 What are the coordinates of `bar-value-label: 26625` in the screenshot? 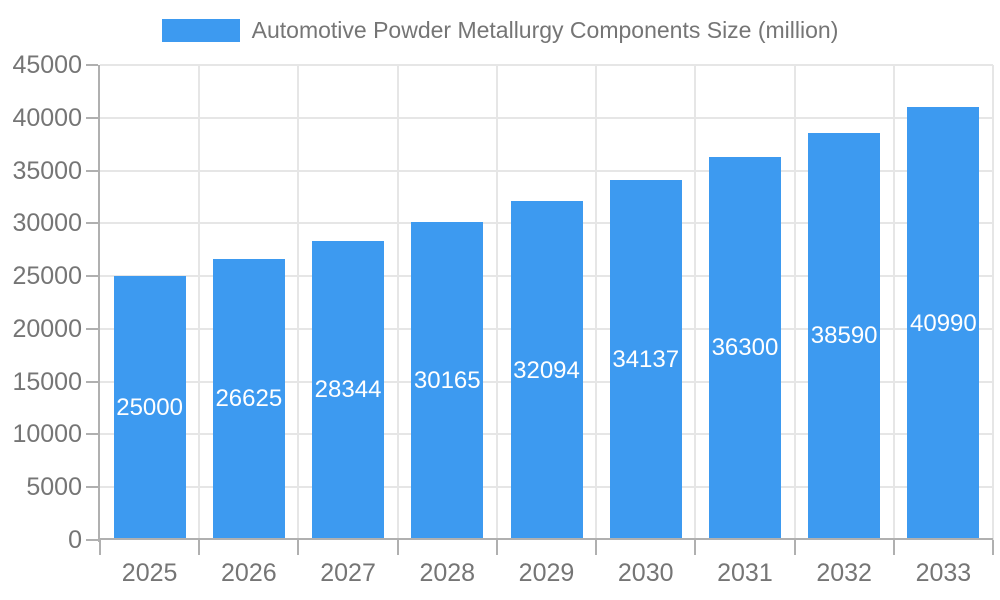 It's located at (249, 399).